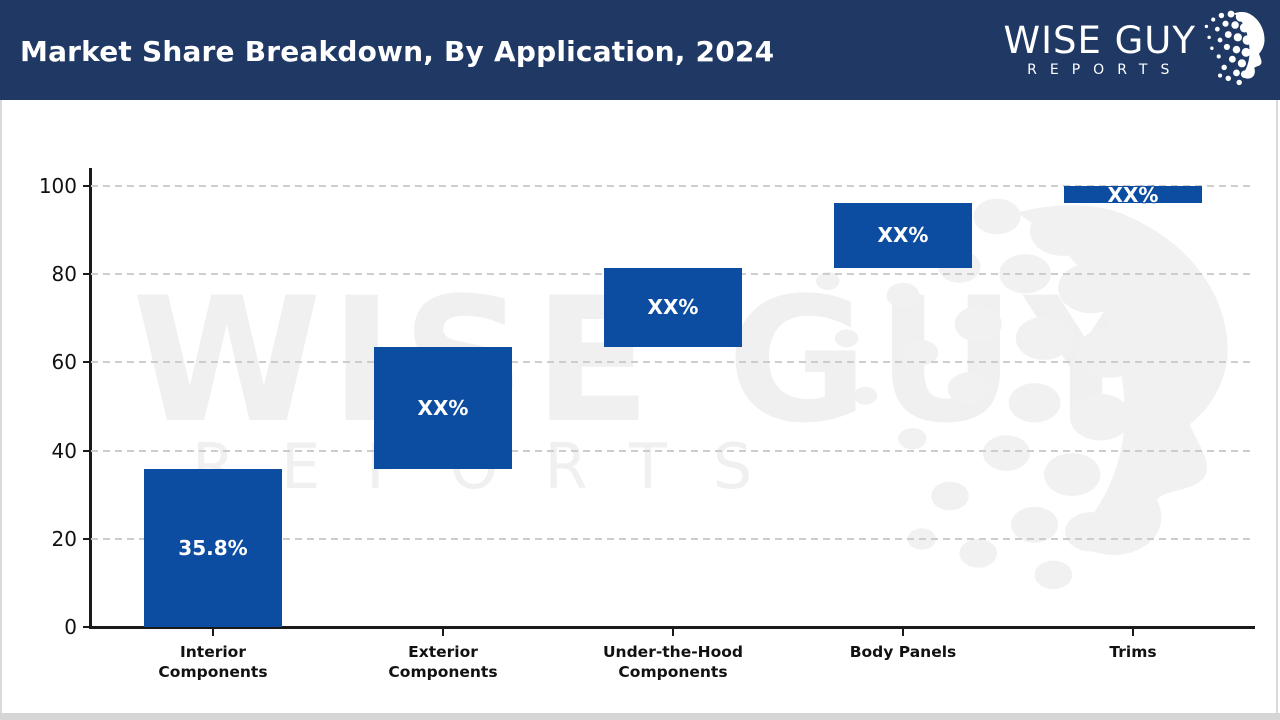 This screenshot has width=1280, height=720. I want to click on x-category-line: Interior, so click(213, 652).